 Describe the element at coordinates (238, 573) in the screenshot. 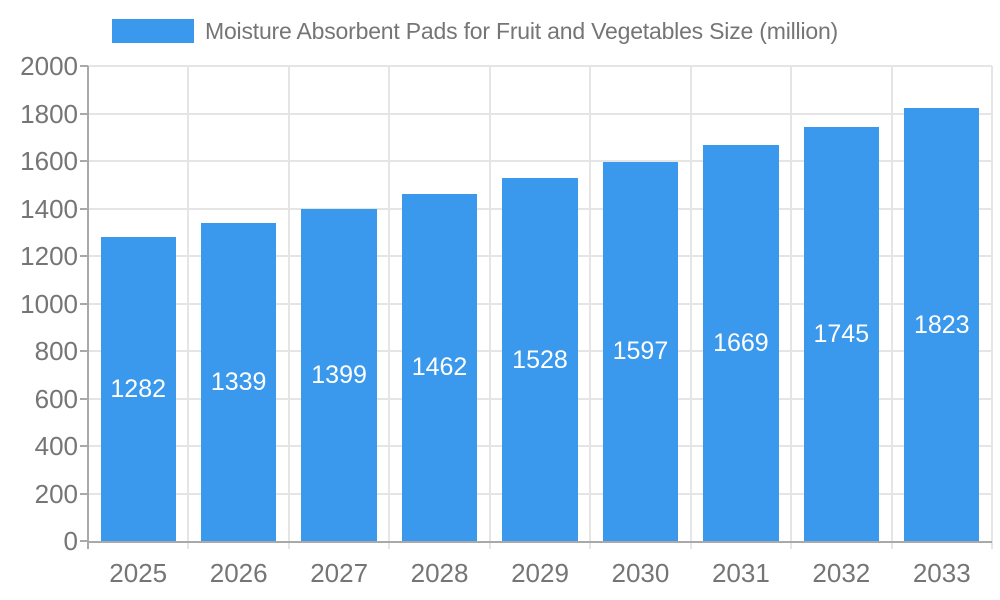

I see `x-axis-label: 2026` at that location.